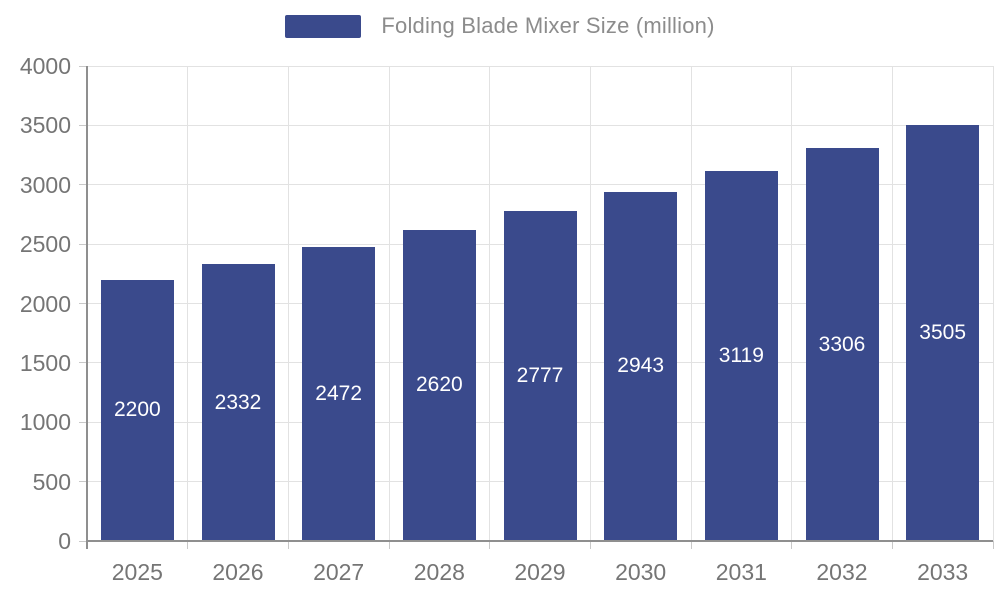  I want to click on bar-2032: 3306, so click(842, 344).